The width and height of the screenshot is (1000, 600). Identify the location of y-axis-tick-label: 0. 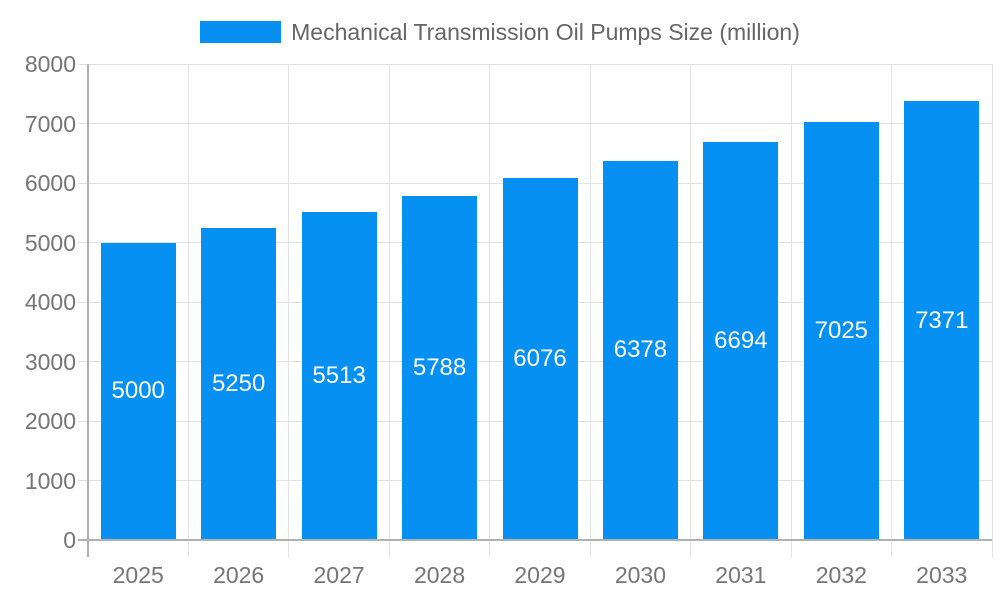
(69, 540).